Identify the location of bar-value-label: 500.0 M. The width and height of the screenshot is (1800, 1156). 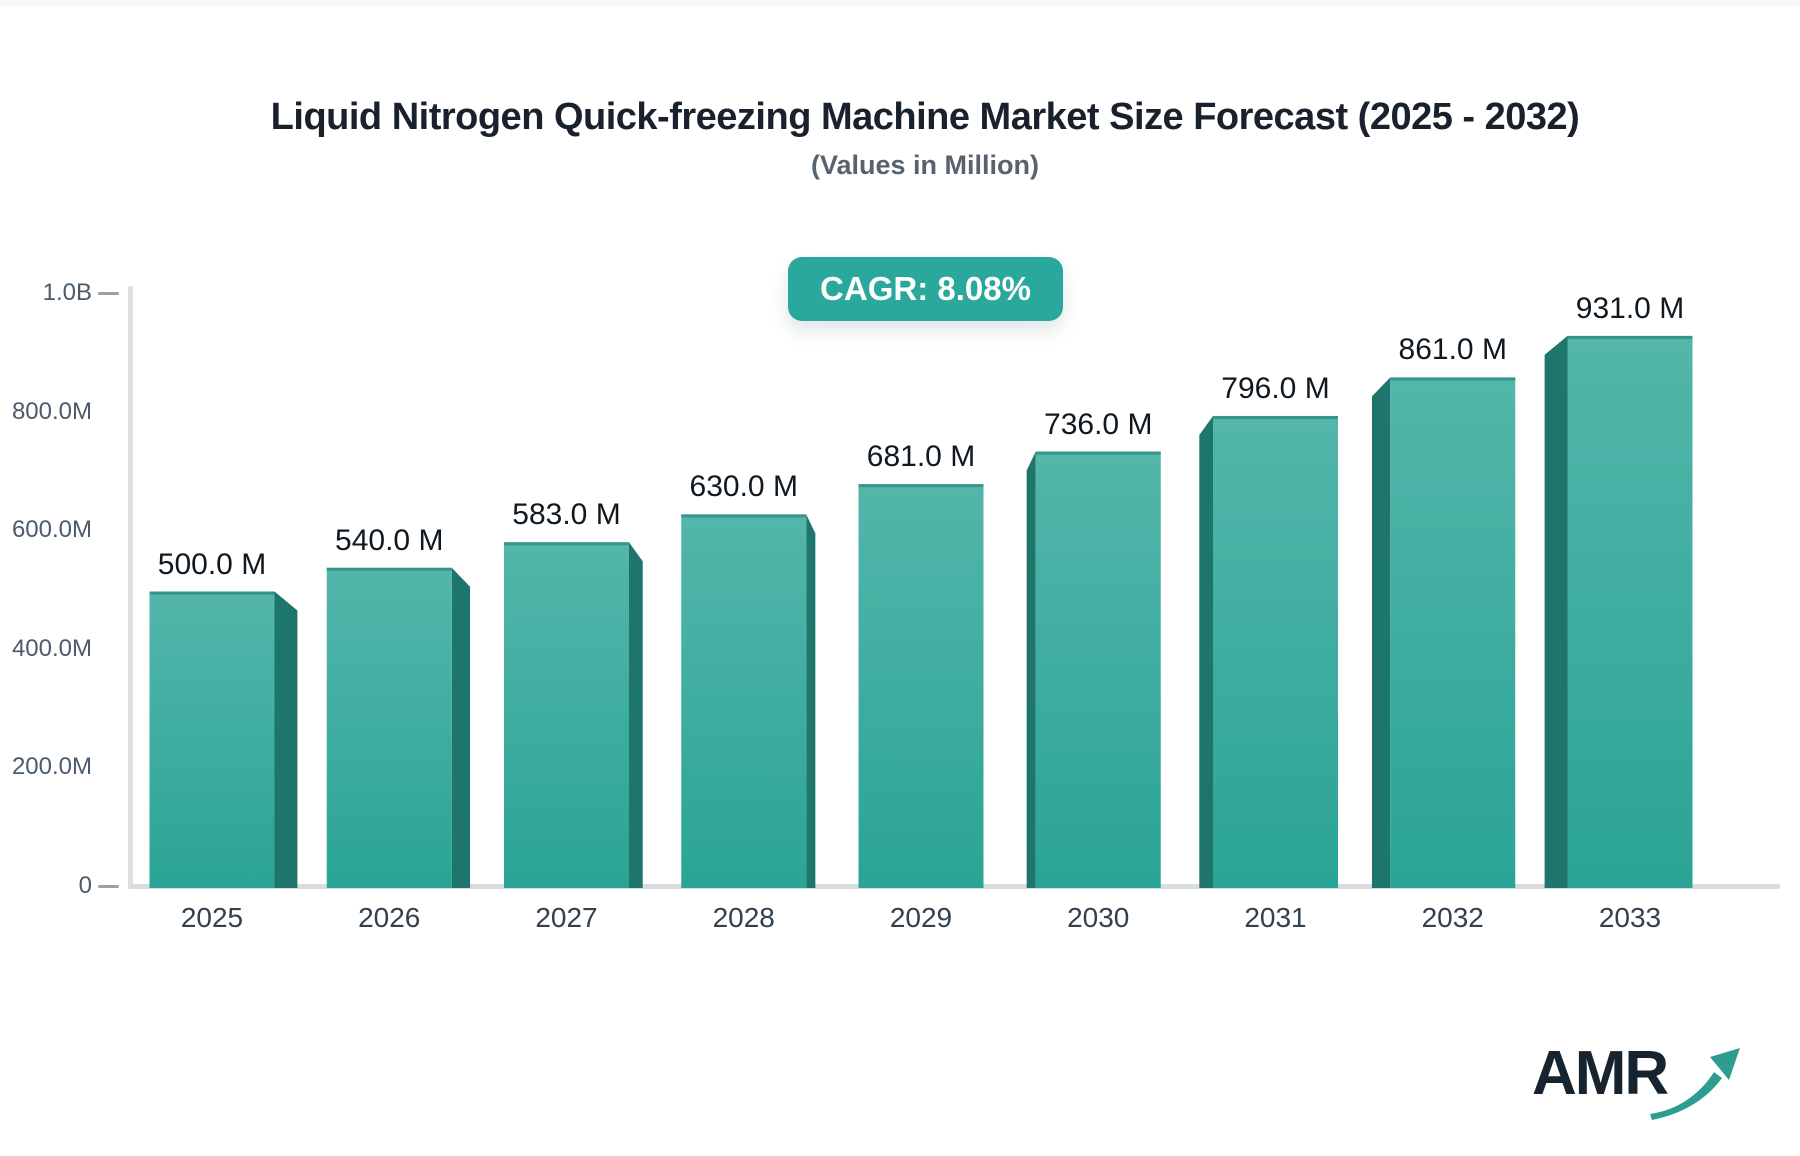
(212, 564).